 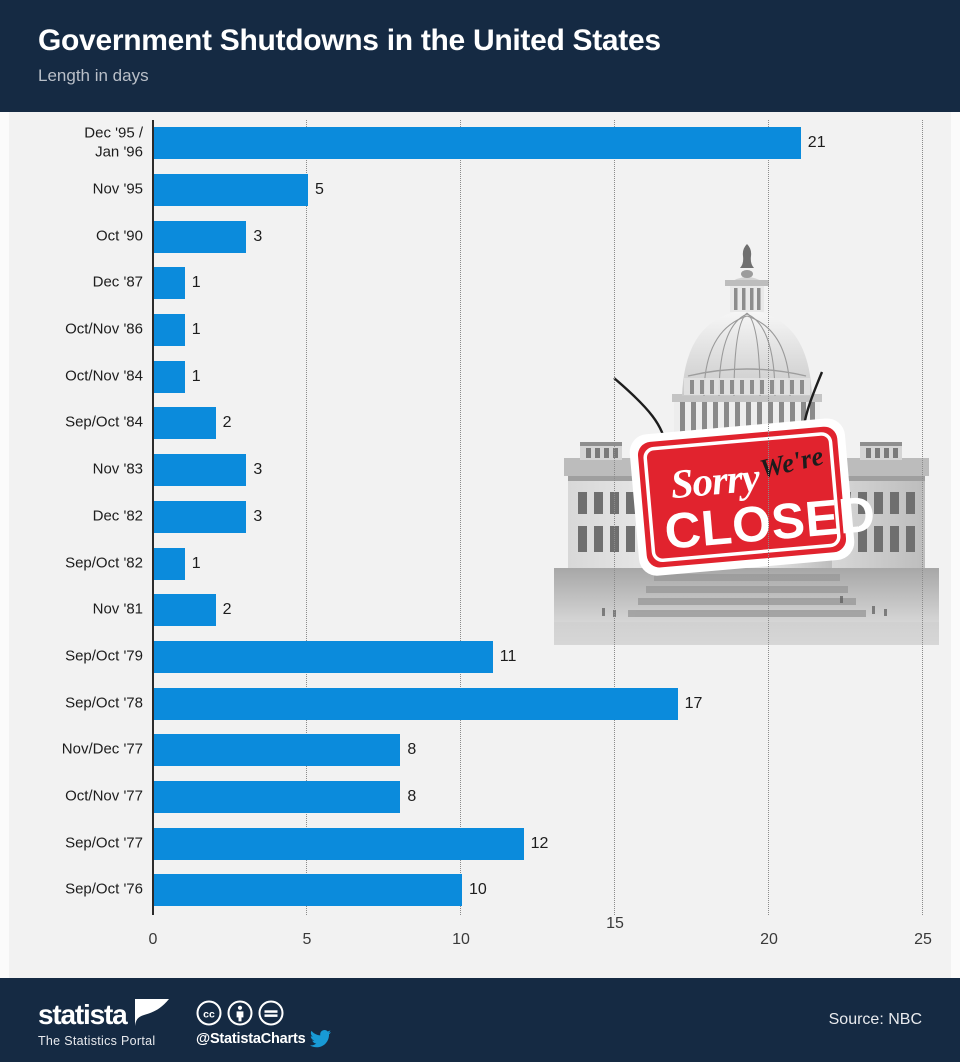 What do you see at coordinates (251, 1039) in the screenshot?
I see `twitter-handle: @StatistaCharts` at bounding box center [251, 1039].